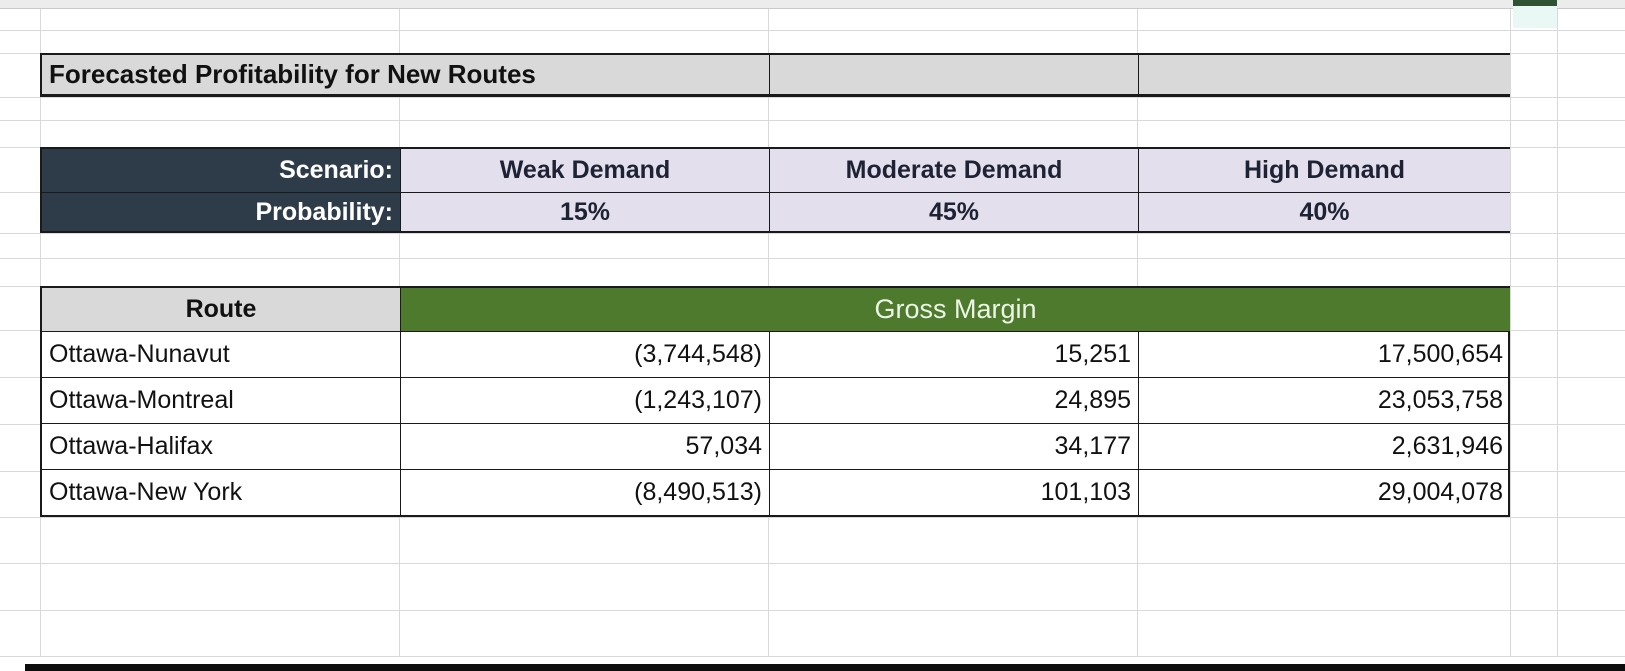  I want to click on margin-weak-cell: (1,243,107), so click(585, 401).